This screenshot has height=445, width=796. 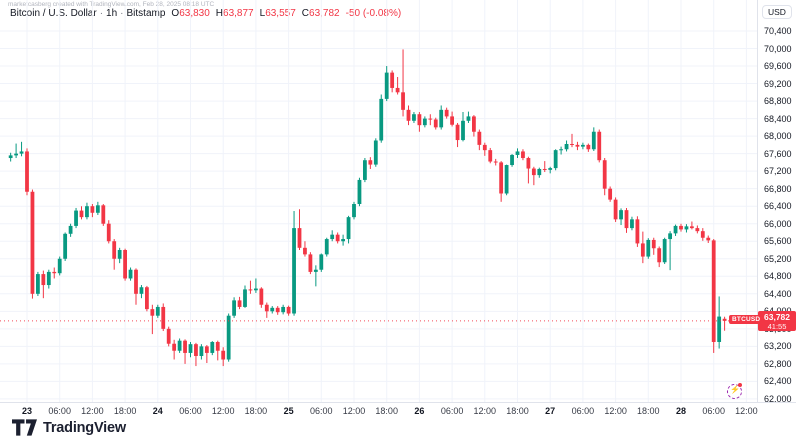 What do you see at coordinates (280, 13) in the screenshot?
I see `low-value: 63,557` at bounding box center [280, 13].